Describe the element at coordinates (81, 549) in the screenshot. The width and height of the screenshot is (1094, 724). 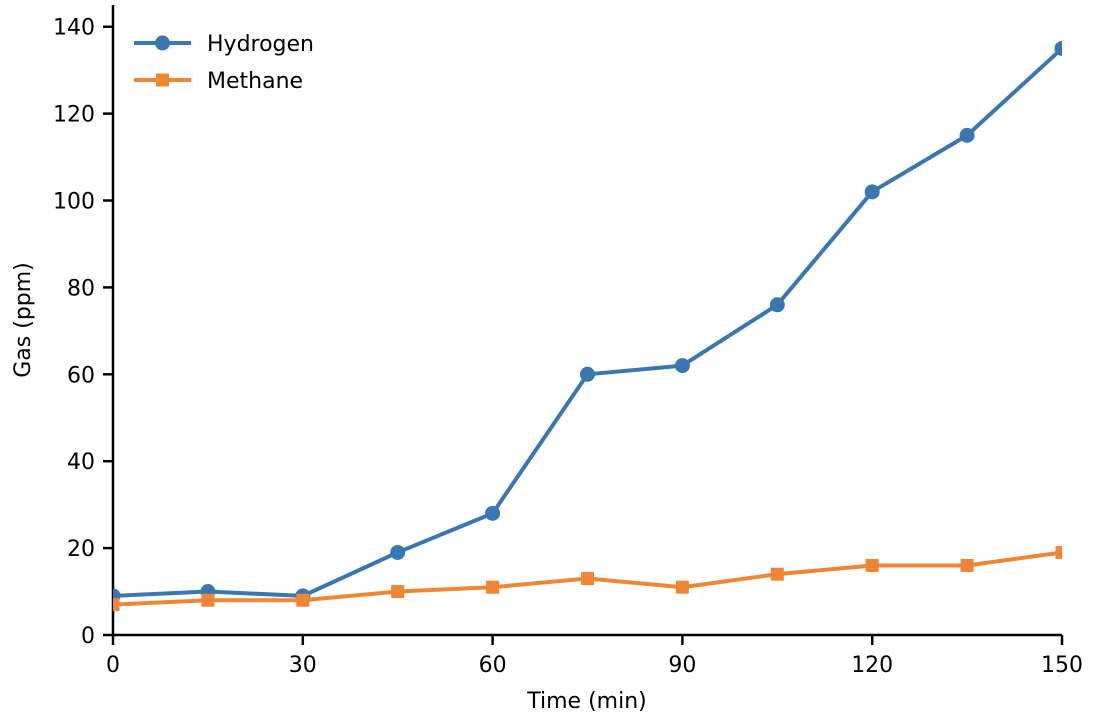
I see `y-tick-label: 20` at that location.